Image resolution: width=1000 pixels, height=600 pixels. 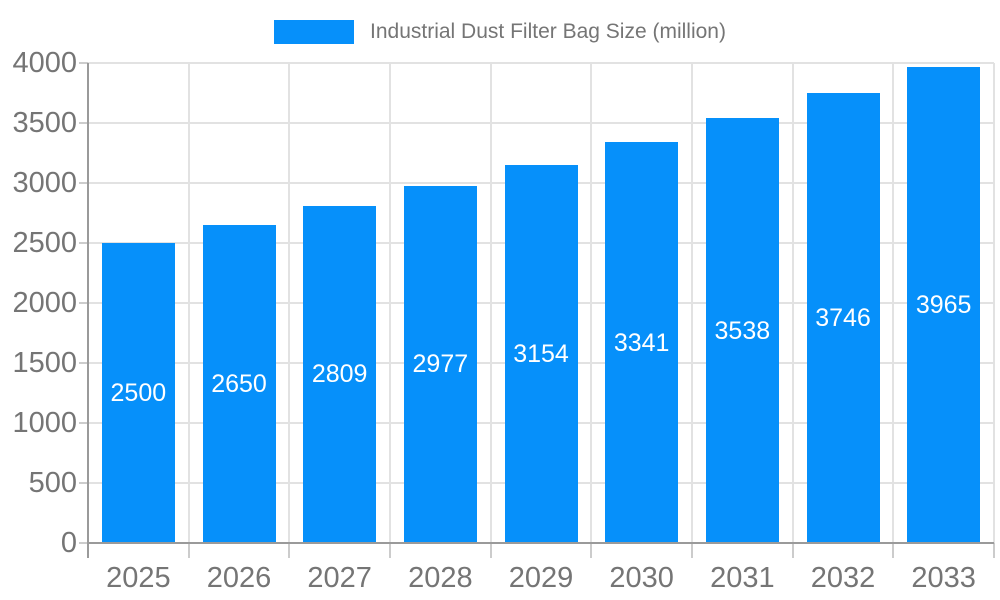 What do you see at coordinates (44, 63) in the screenshot?
I see `y-axis-label: 4000` at bounding box center [44, 63].